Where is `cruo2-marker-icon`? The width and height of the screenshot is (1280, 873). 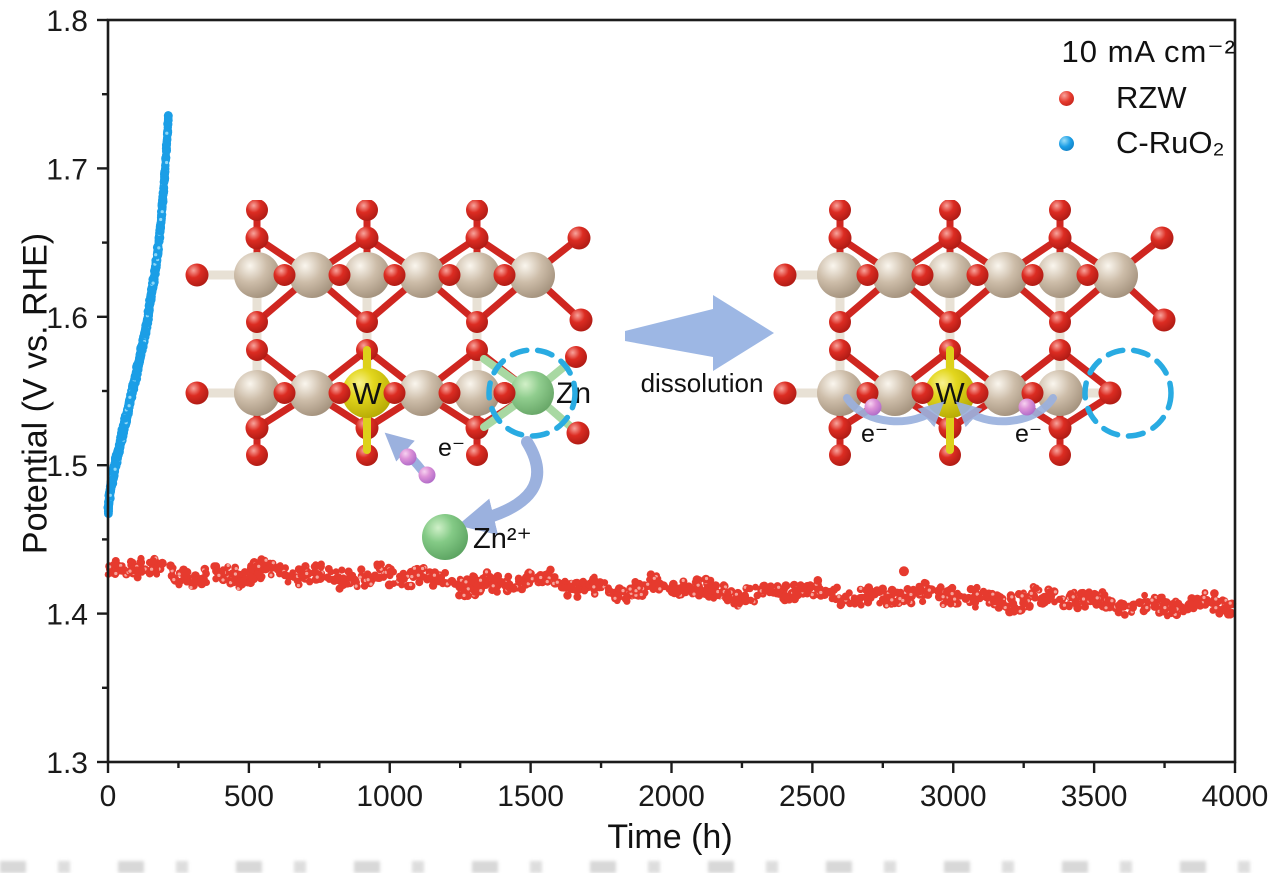 cruo2-marker-icon is located at coordinates (1066, 143).